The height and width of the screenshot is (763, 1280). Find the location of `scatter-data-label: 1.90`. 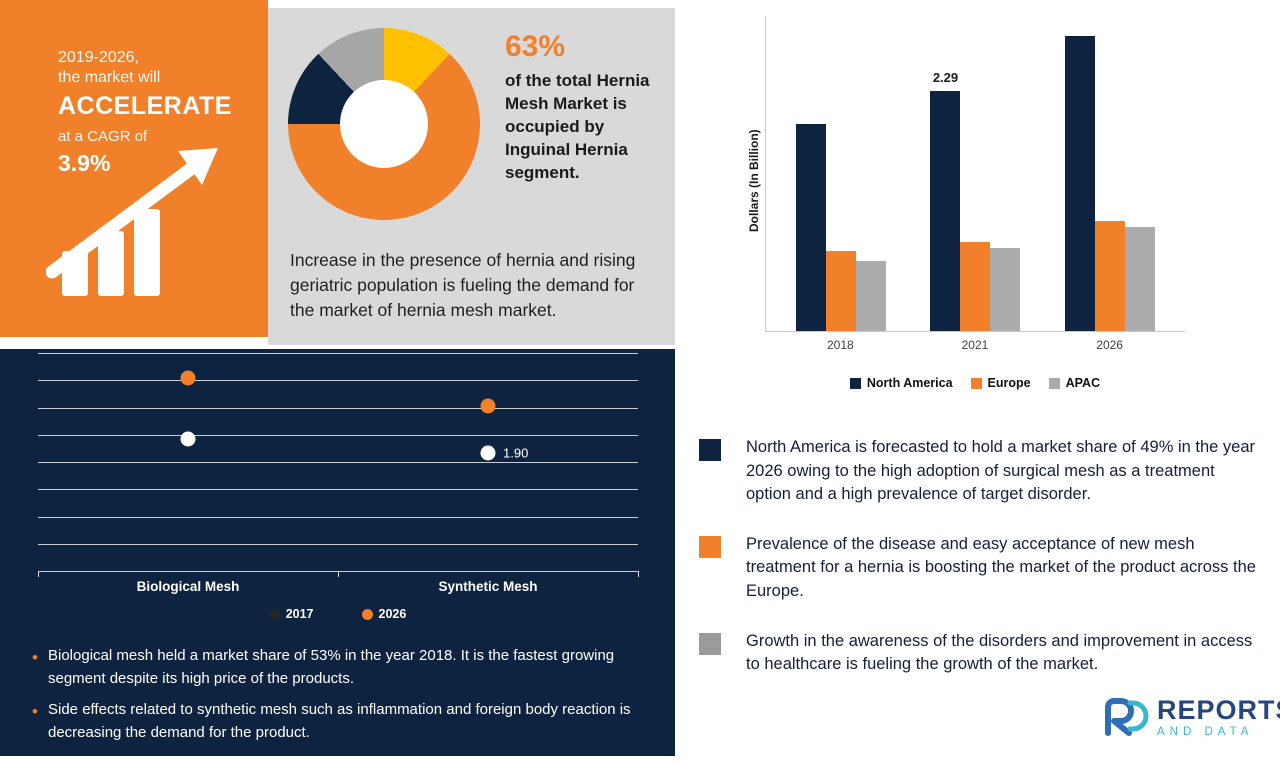

scatter-data-label: 1.90 is located at coordinates (516, 453).